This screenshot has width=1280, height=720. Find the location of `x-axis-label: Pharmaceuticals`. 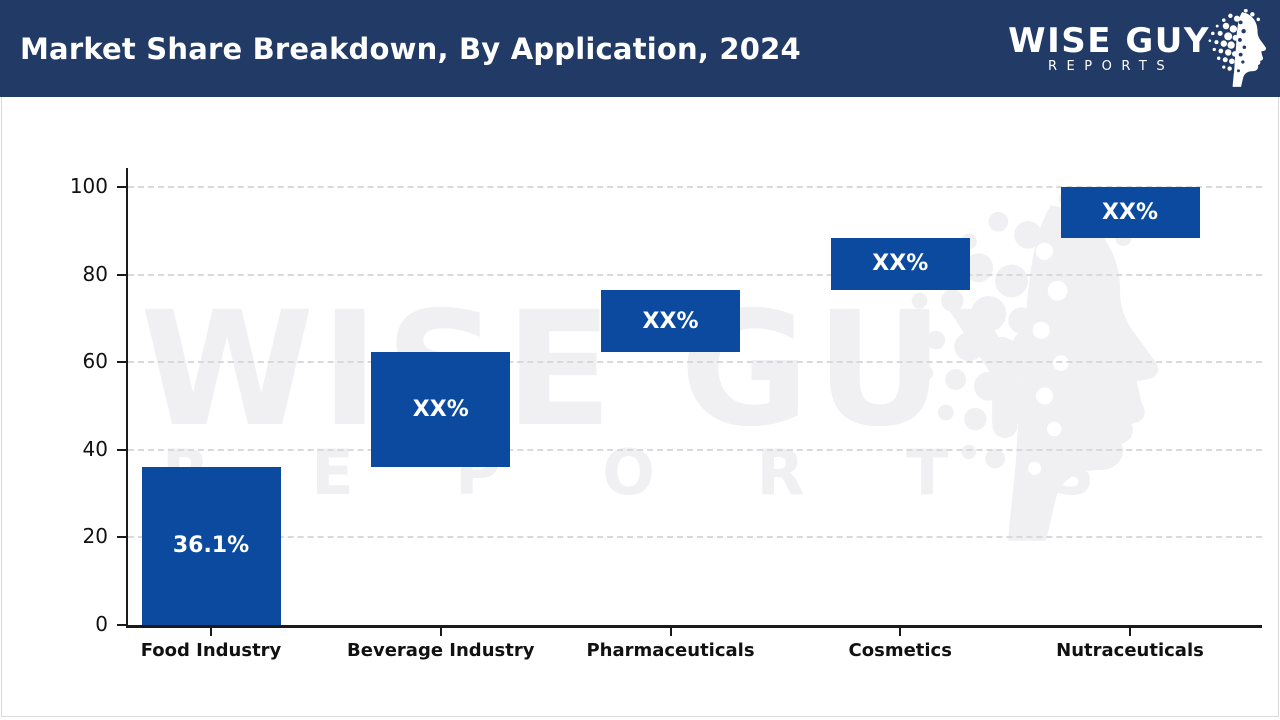

x-axis-label: Pharmaceuticals is located at coordinates (670, 650).